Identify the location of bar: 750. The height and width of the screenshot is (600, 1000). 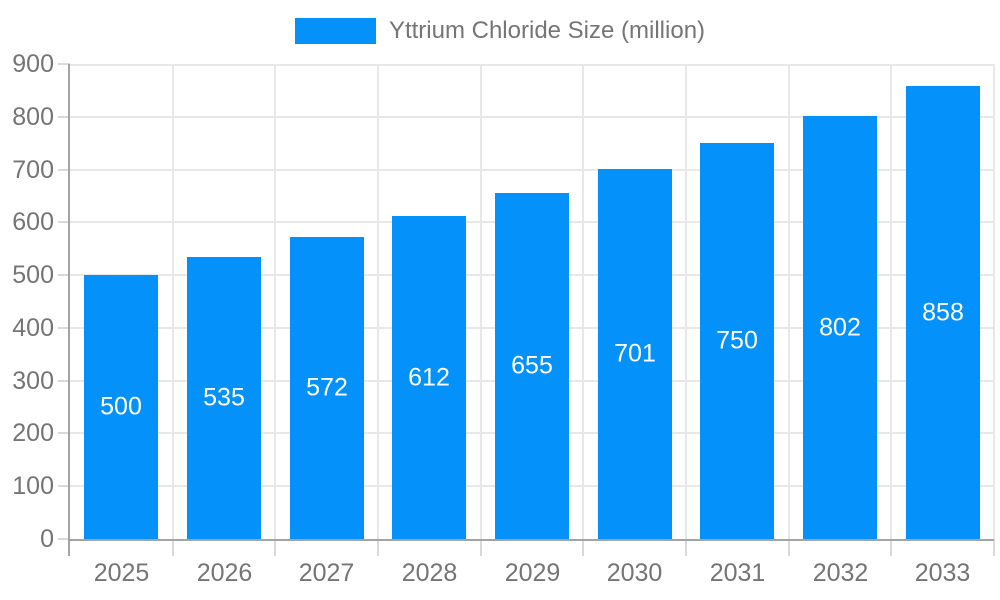
(737, 341).